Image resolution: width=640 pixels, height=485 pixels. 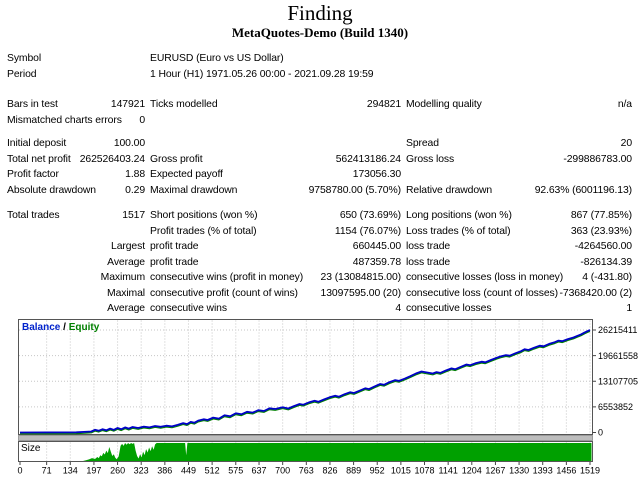 I want to click on y-axis-label: 6553852, so click(x=615, y=407).